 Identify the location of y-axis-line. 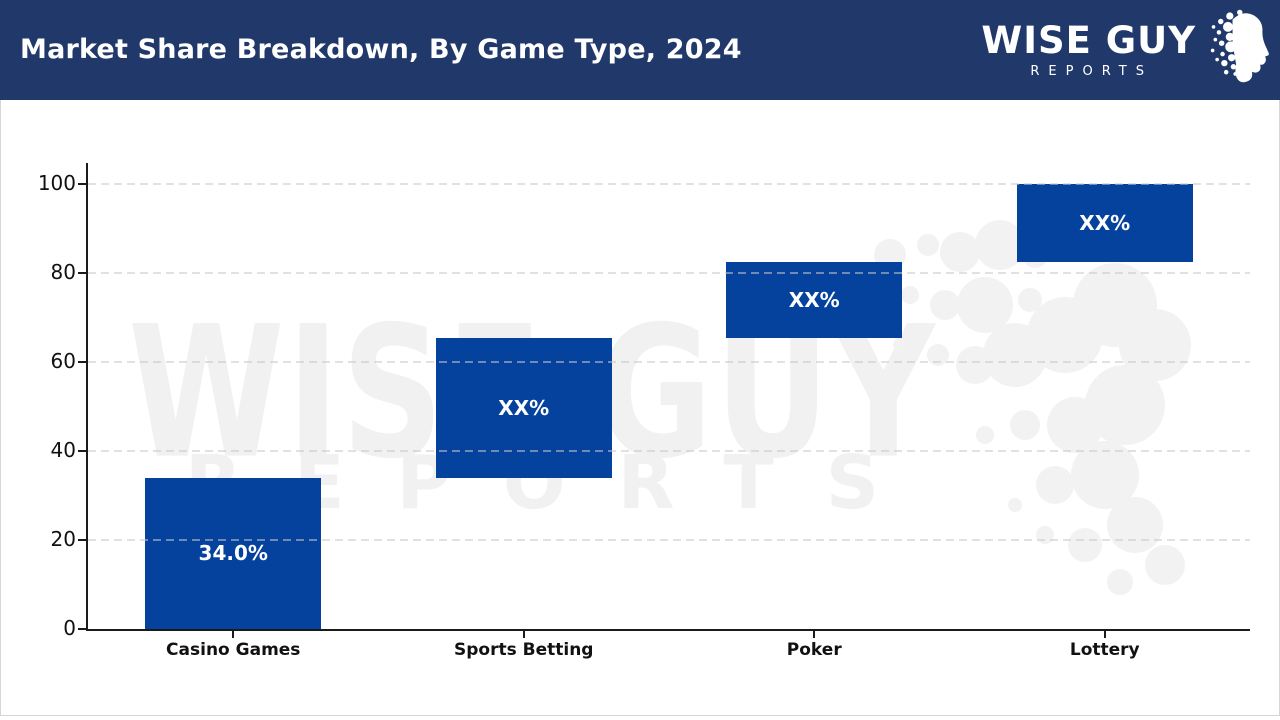
(87, 397).